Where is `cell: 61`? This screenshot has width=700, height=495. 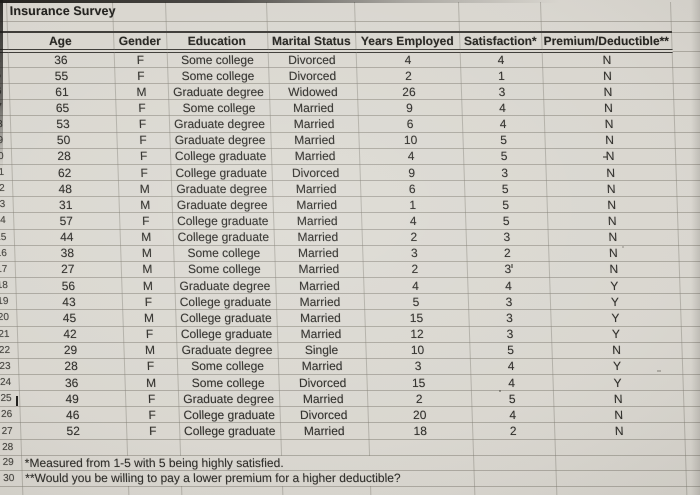 cell: 61 is located at coordinates (62, 91).